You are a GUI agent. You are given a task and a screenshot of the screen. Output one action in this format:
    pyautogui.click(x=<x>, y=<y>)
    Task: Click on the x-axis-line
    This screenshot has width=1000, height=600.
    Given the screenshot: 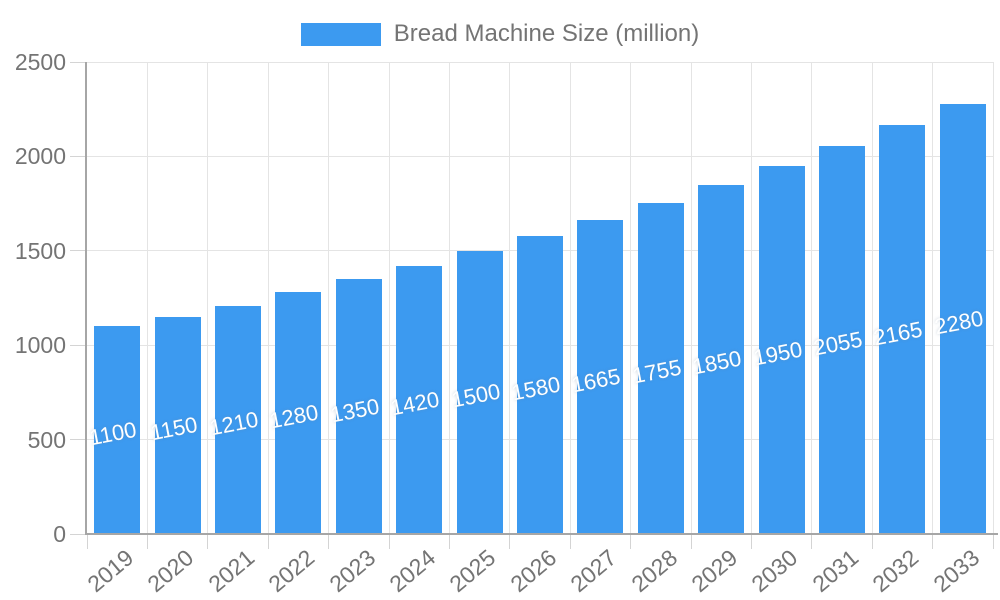 What is the action you would take?
    pyautogui.click(x=541, y=534)
    